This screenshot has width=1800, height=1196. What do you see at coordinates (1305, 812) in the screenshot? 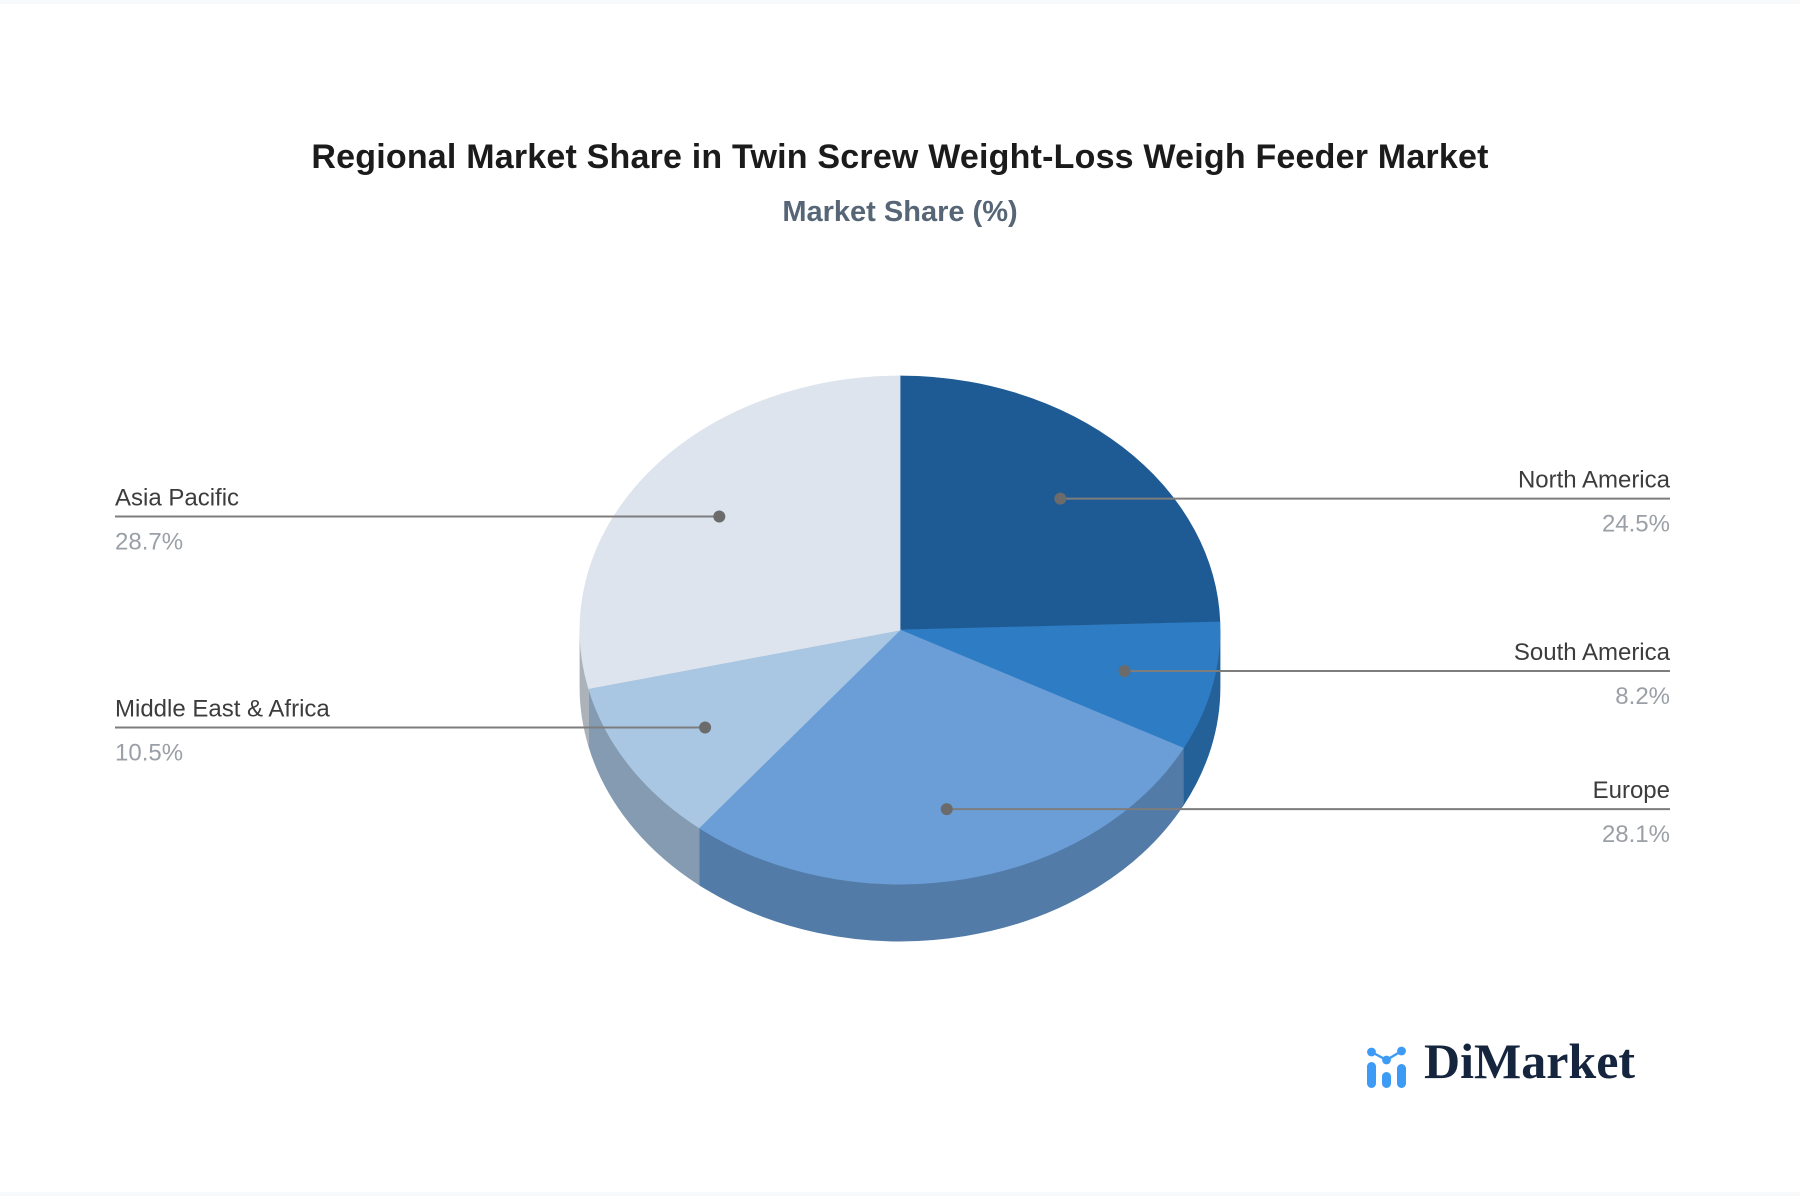
I see `slice-label-europe: Europe 28.1%` at bounding box center [1305, 812].